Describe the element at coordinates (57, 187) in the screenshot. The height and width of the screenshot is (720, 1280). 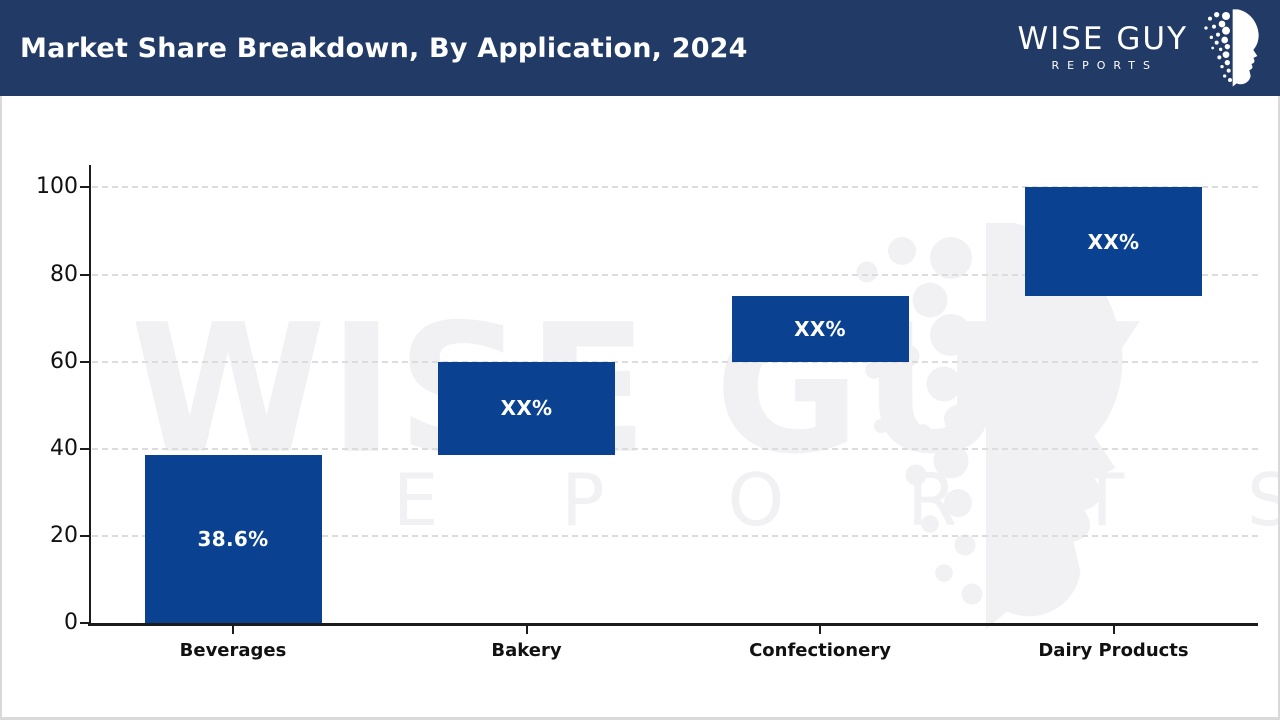
I see `y-tick-label-100: 100` at that location.